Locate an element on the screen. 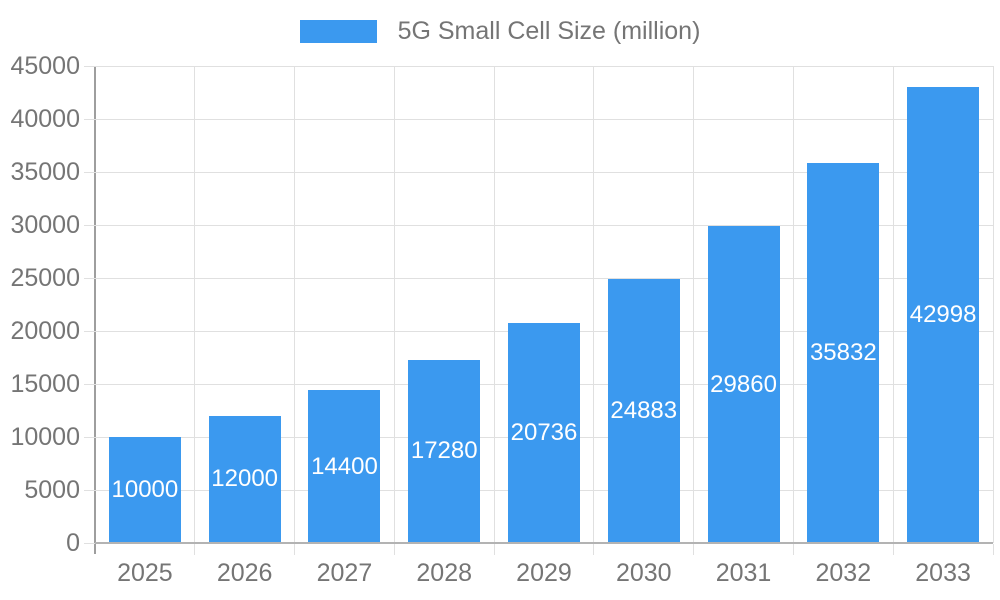 This screenshot has height=600, width=1000. bar-value-label-2033: 42998 is located at coordinates (943, 315).